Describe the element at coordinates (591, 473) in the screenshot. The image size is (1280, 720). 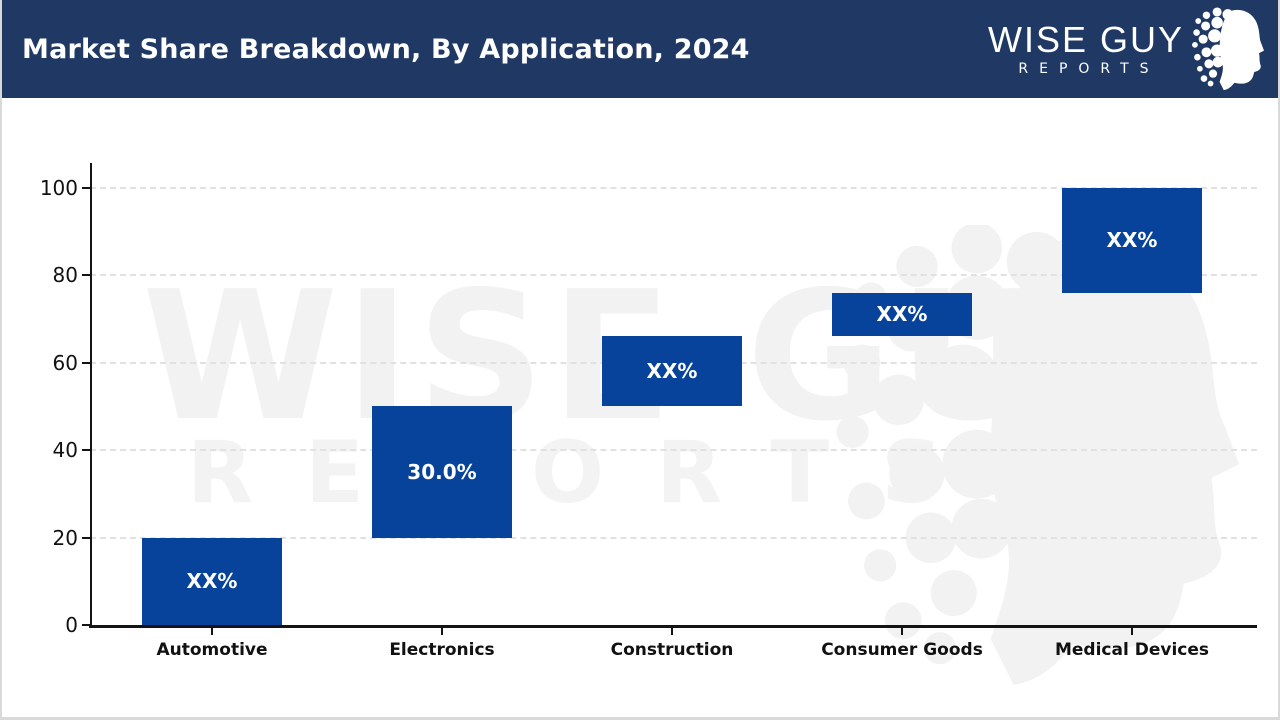
I see `watermark-subtext: REPORTS` at that location.